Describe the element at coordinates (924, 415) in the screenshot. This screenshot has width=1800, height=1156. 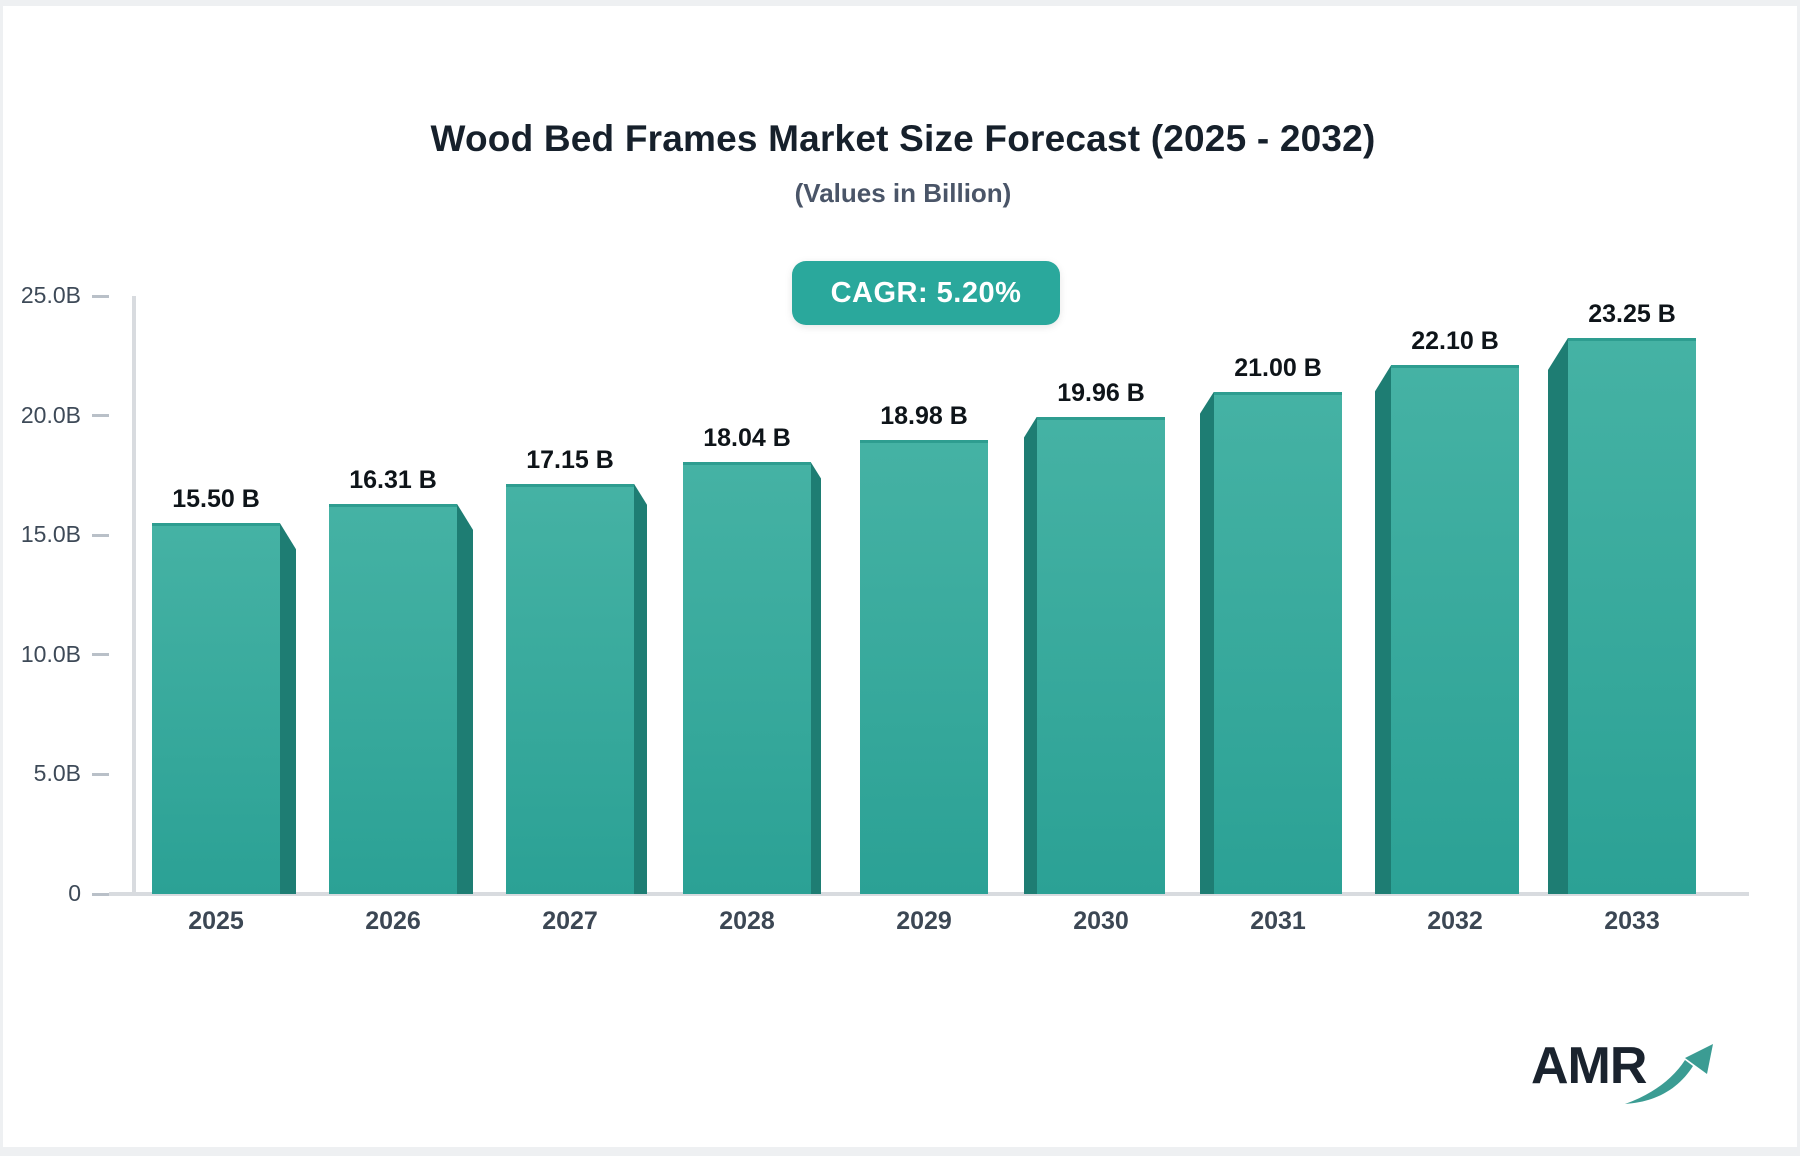
I see `bar-value-label-2029: 18.98 B` at that location.